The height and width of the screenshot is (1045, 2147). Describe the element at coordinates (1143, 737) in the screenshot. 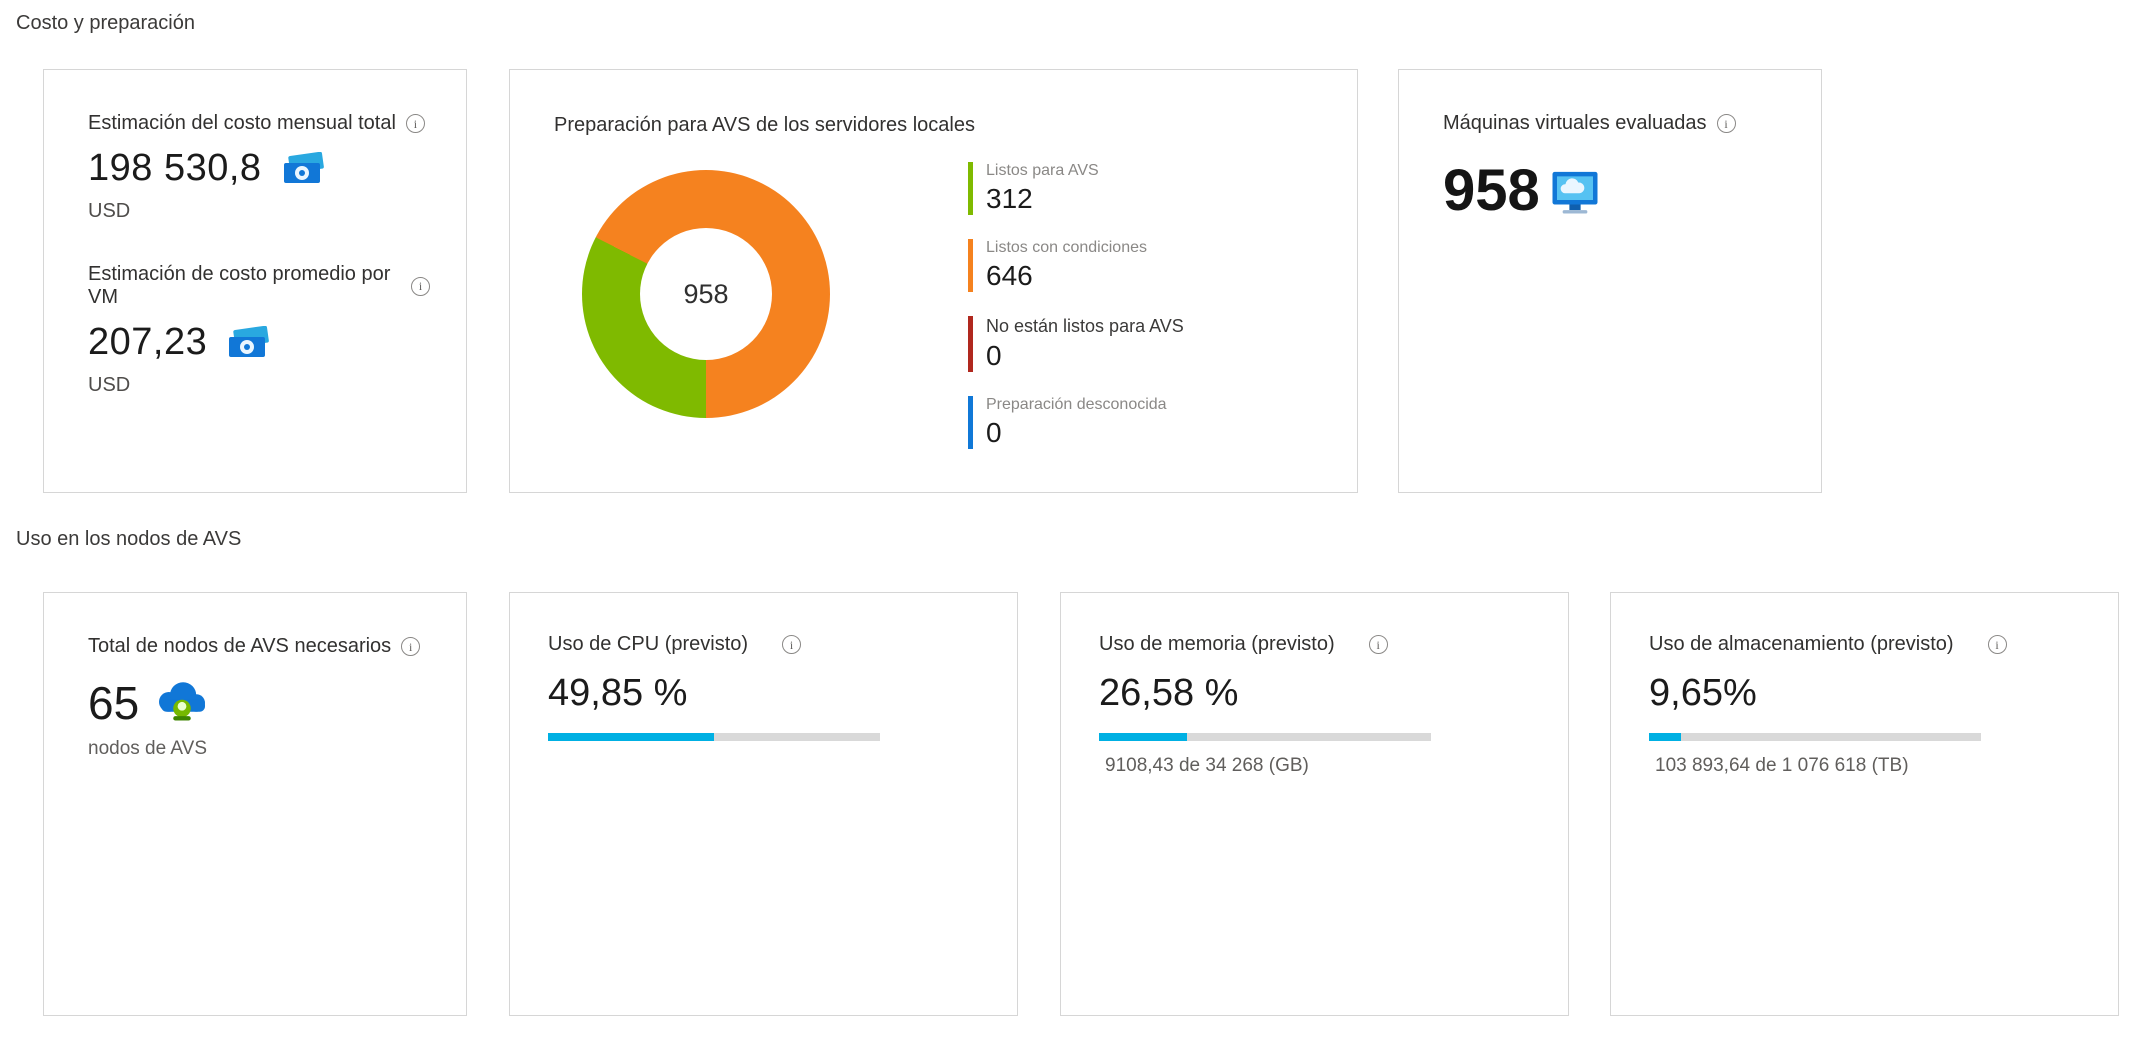

I see `memory-usage-progress-fill` at that location.